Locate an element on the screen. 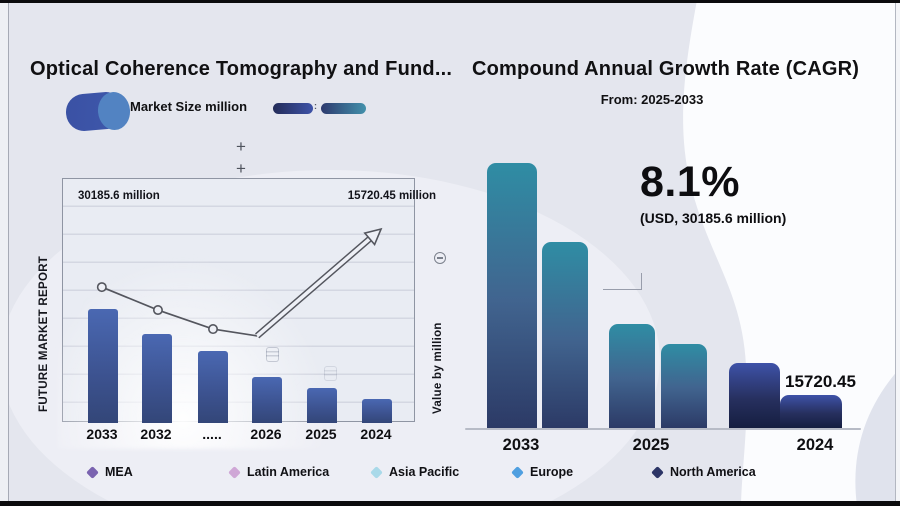 Image resolution: width=900 pixels, height=506 pixels. top-black-border is located at coordinates (450, 1).